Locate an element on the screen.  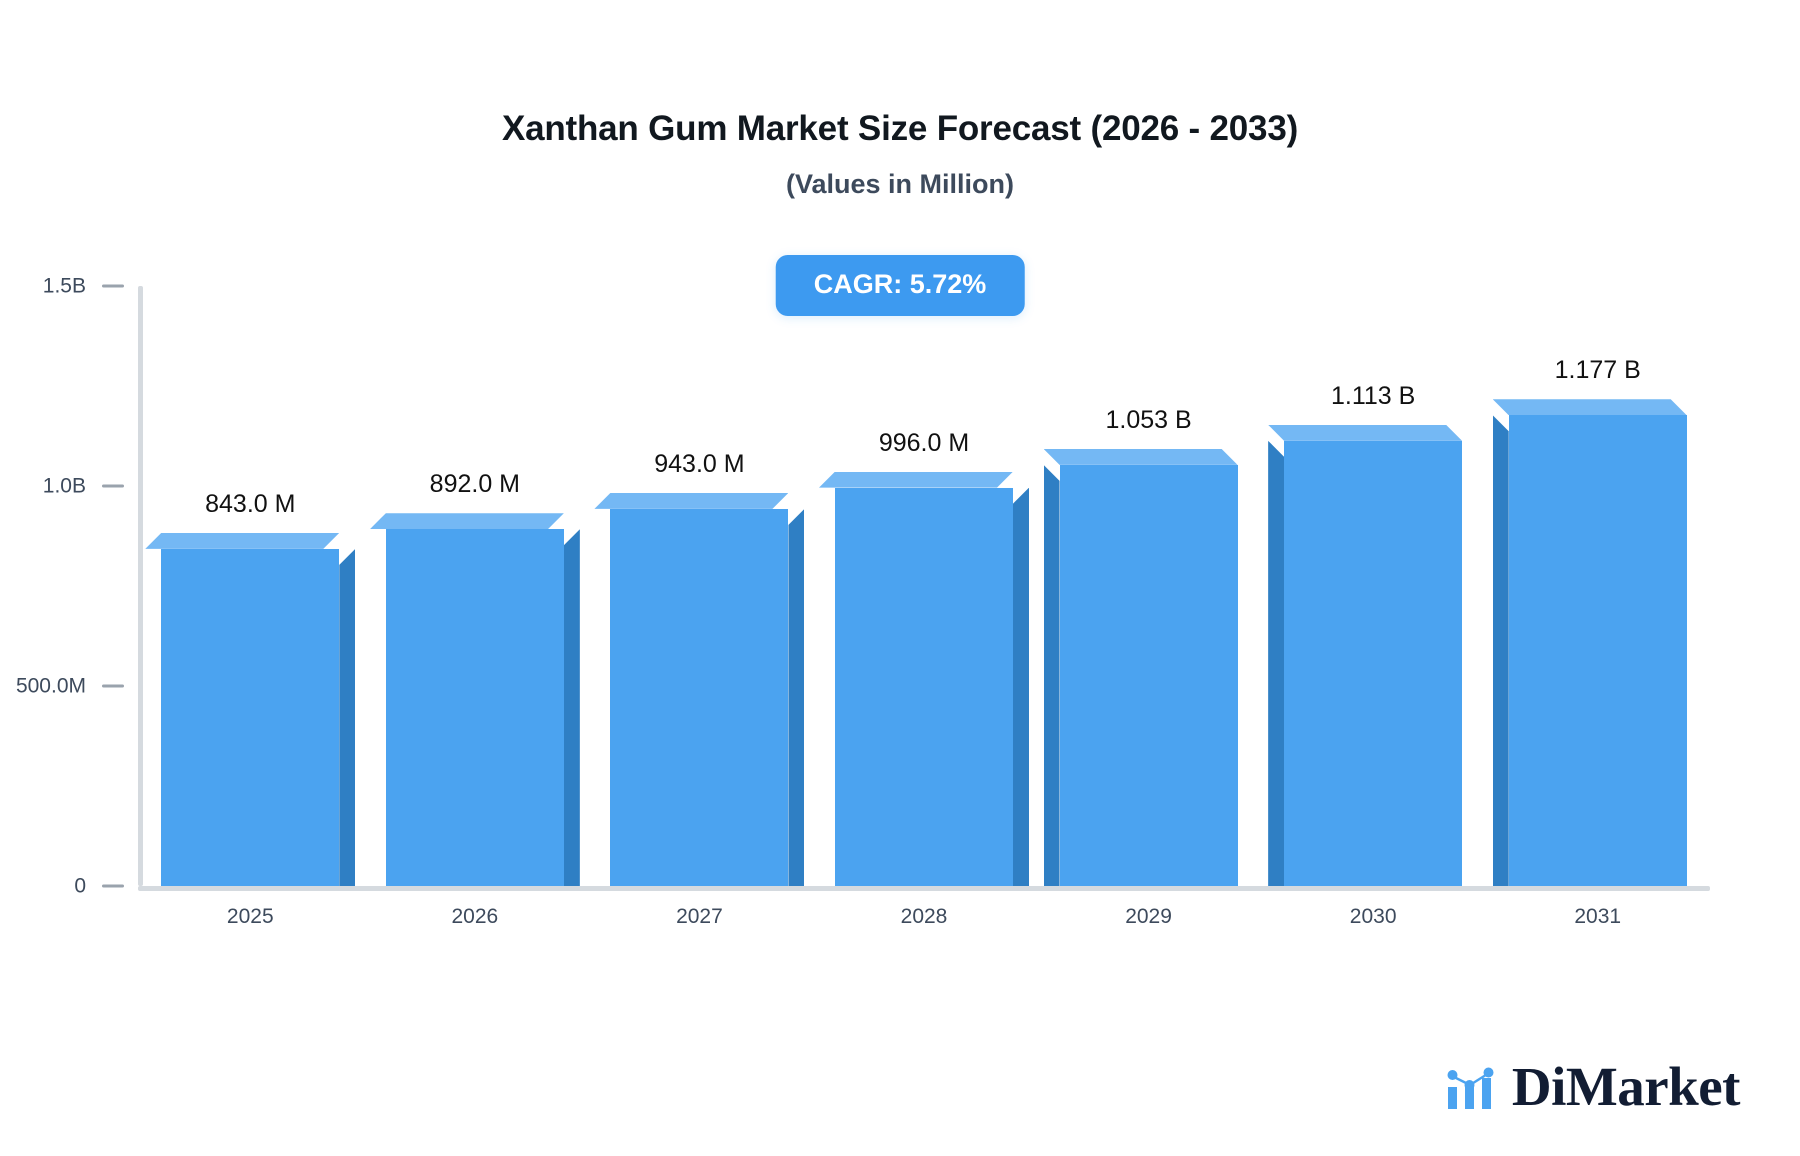
bar-2030 is located at coordinates (1365, 655).